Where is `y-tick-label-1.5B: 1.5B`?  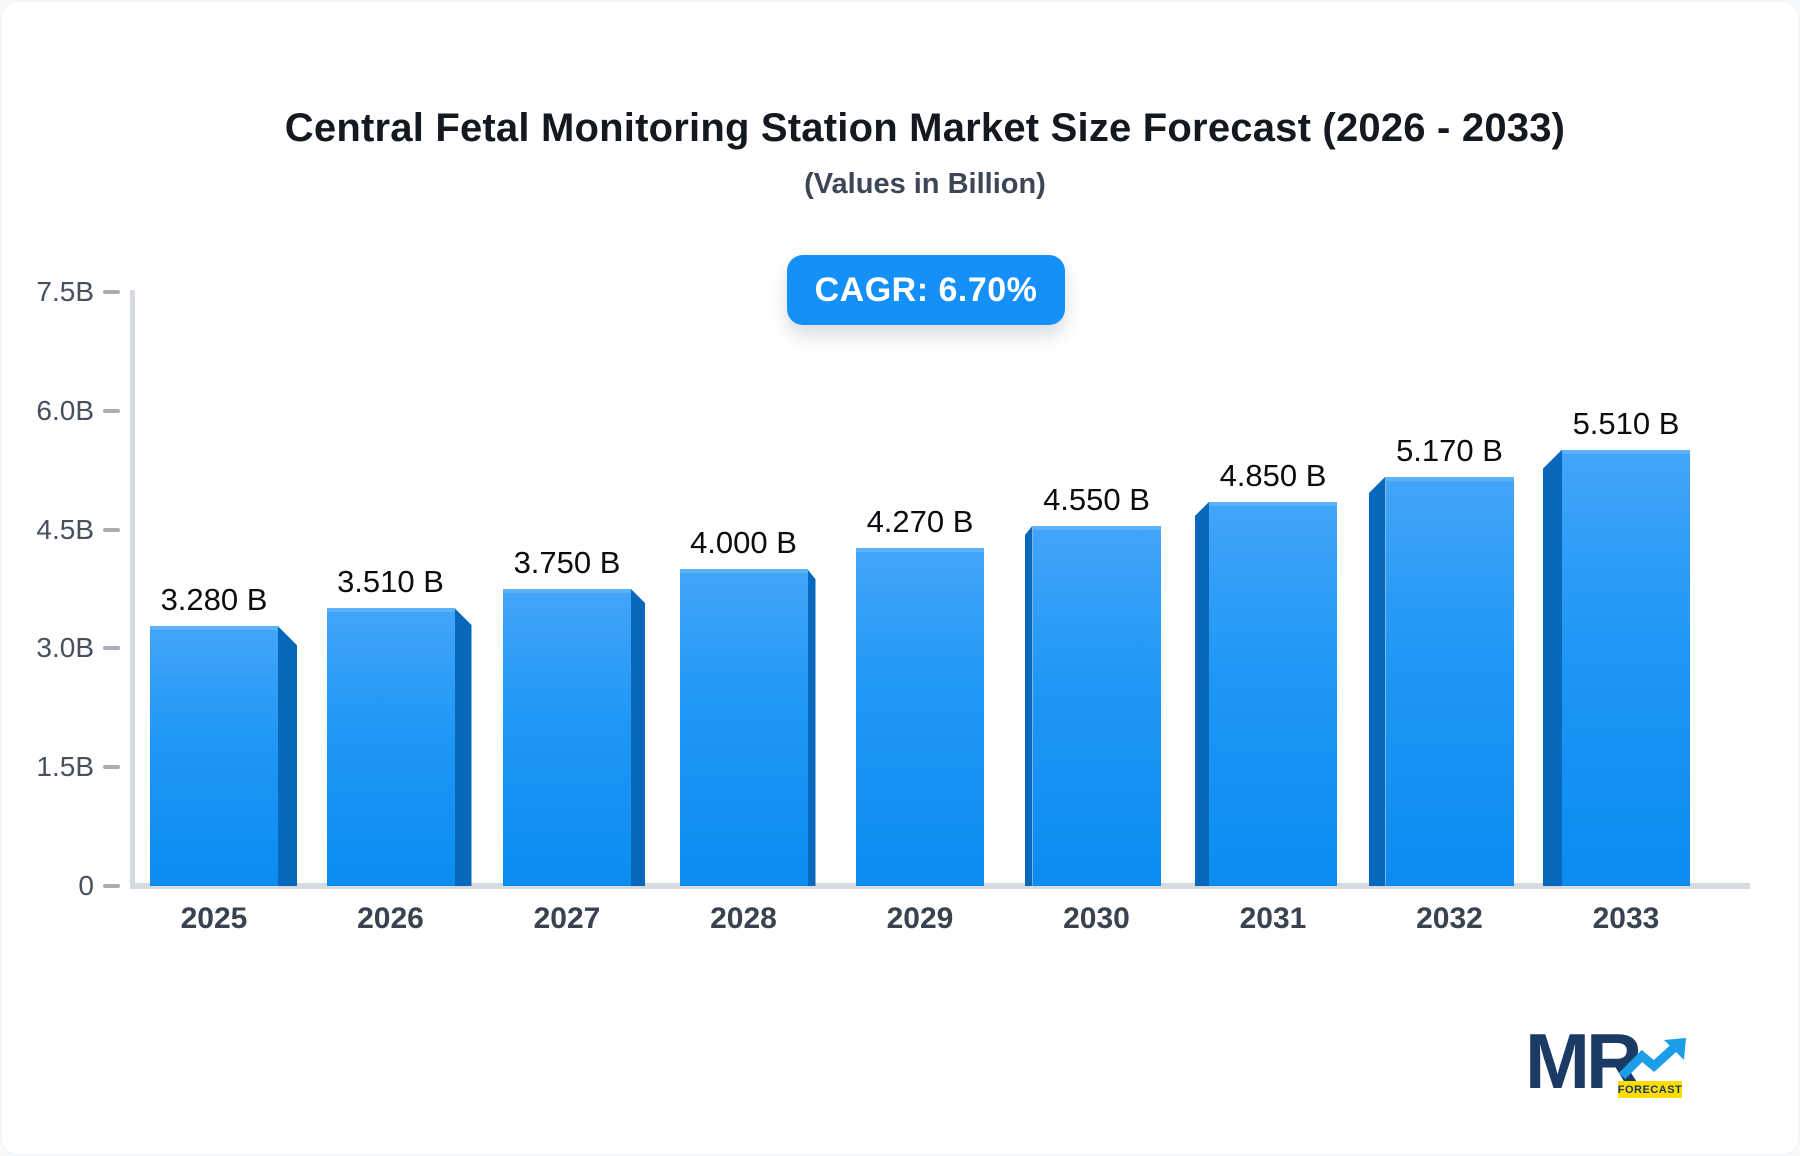
y-tick-label-1.5B: 1.5B is located at coordinates (65, 767).